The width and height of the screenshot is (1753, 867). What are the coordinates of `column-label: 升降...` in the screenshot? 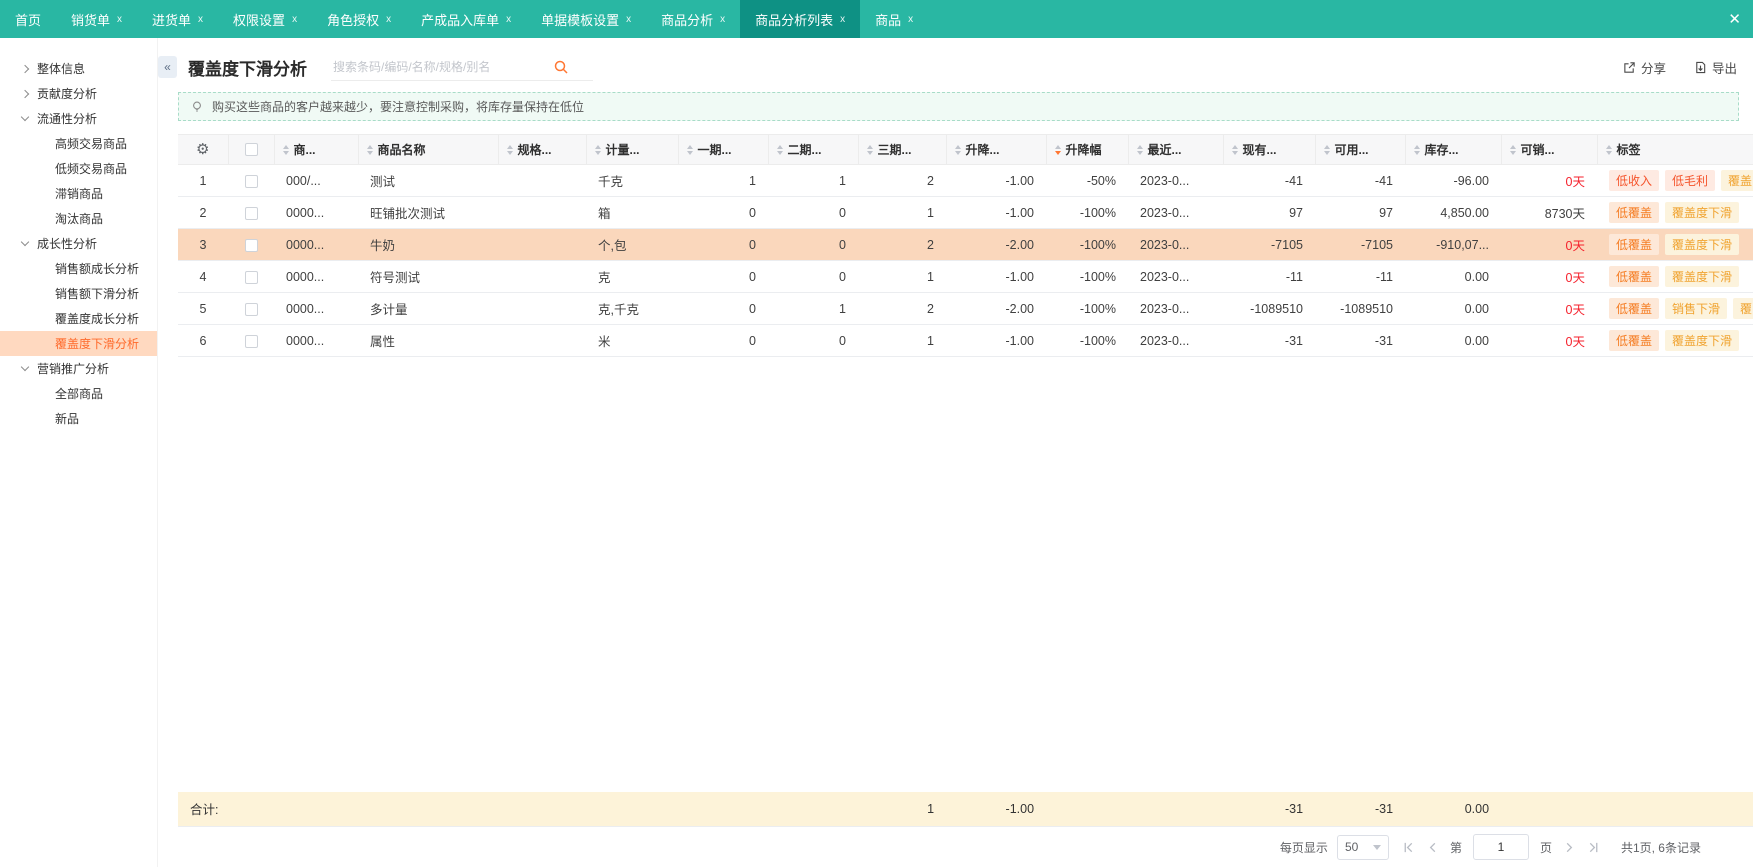 It's located at (982, 150).